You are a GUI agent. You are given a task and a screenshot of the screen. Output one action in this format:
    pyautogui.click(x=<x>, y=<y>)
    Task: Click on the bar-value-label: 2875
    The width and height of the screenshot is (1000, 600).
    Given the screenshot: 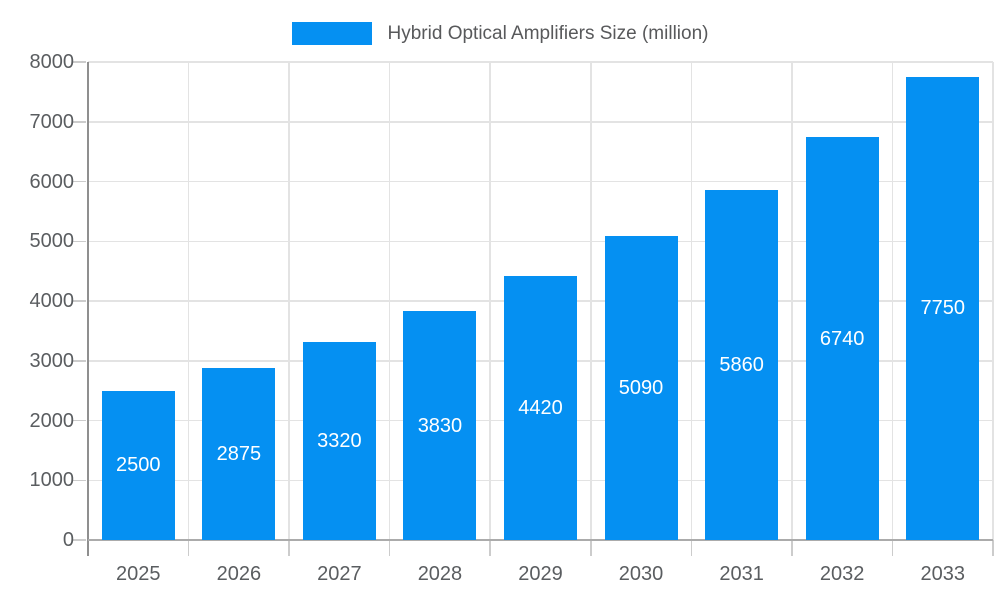 What is the action you would take?
    pyautogui.click(x=239, y=454)
    